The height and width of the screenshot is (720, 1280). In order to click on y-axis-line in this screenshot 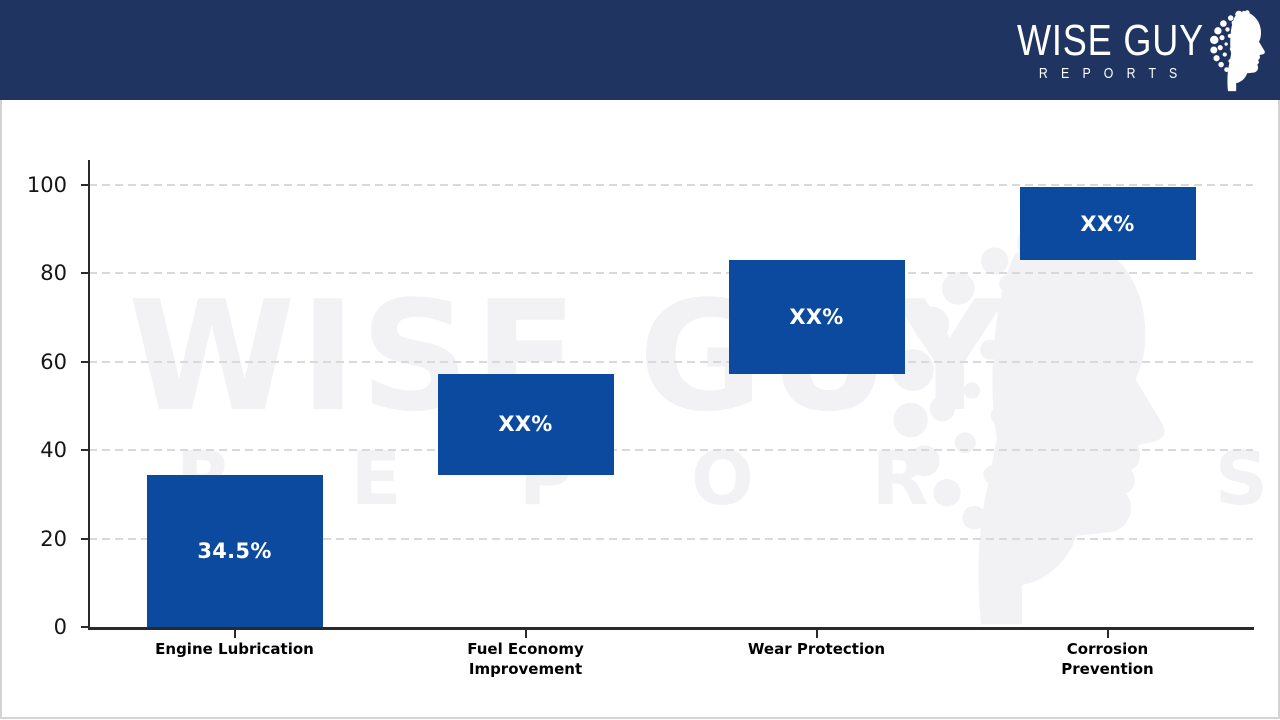, I will do `click(89, 395)`.